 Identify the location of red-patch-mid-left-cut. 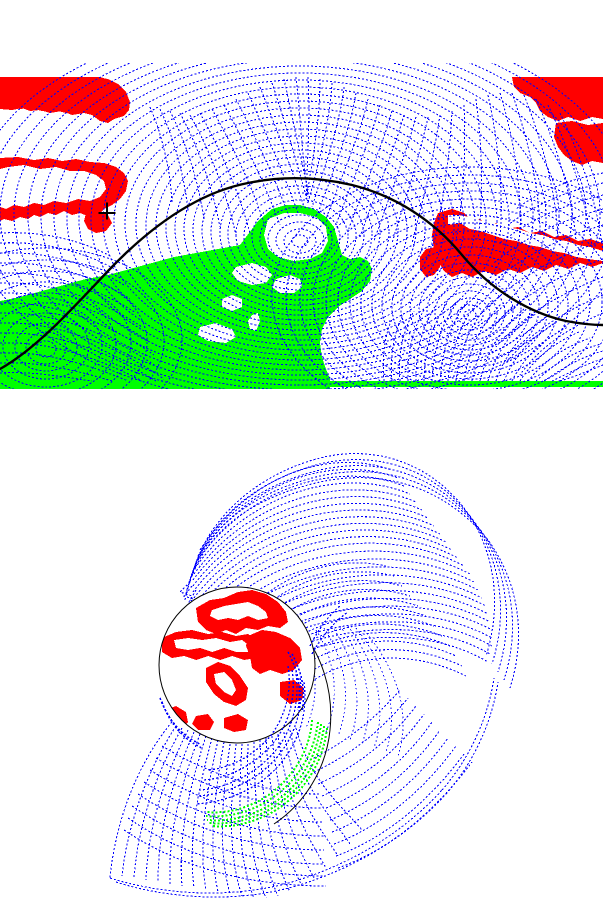
(212, 645).